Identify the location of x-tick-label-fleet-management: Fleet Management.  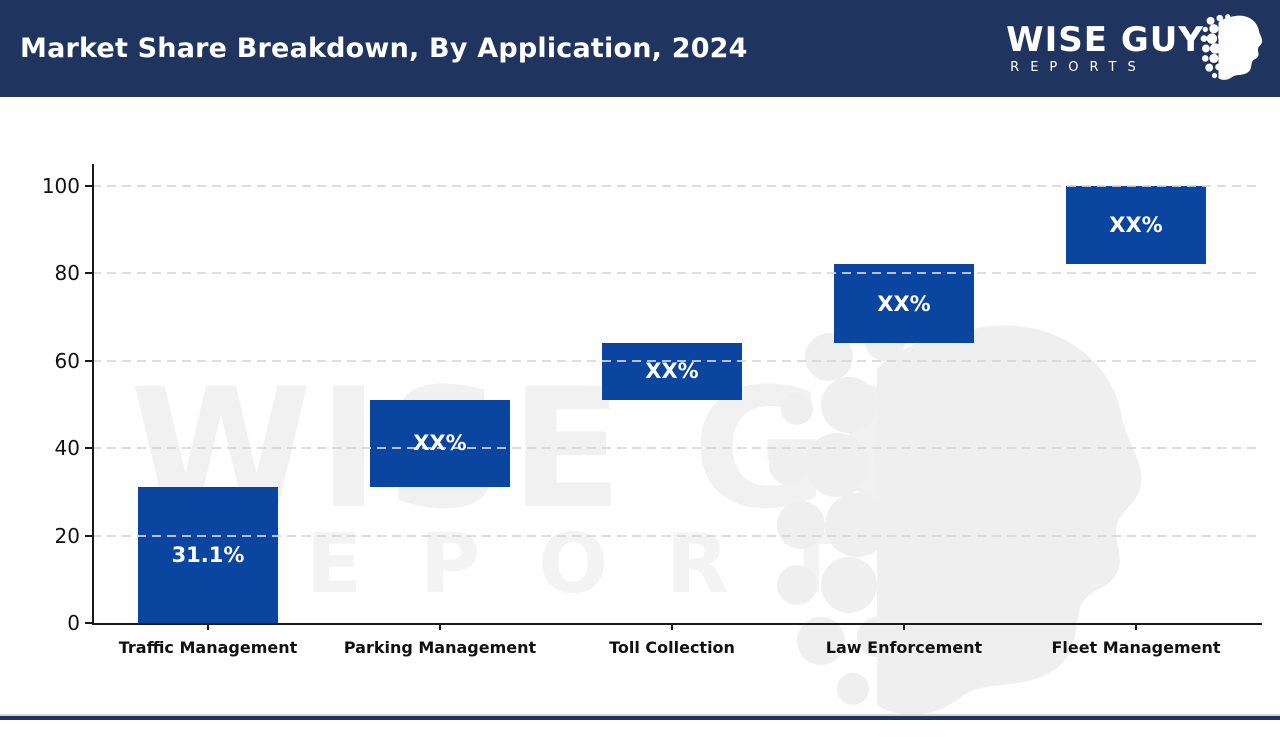
(1136, 647).